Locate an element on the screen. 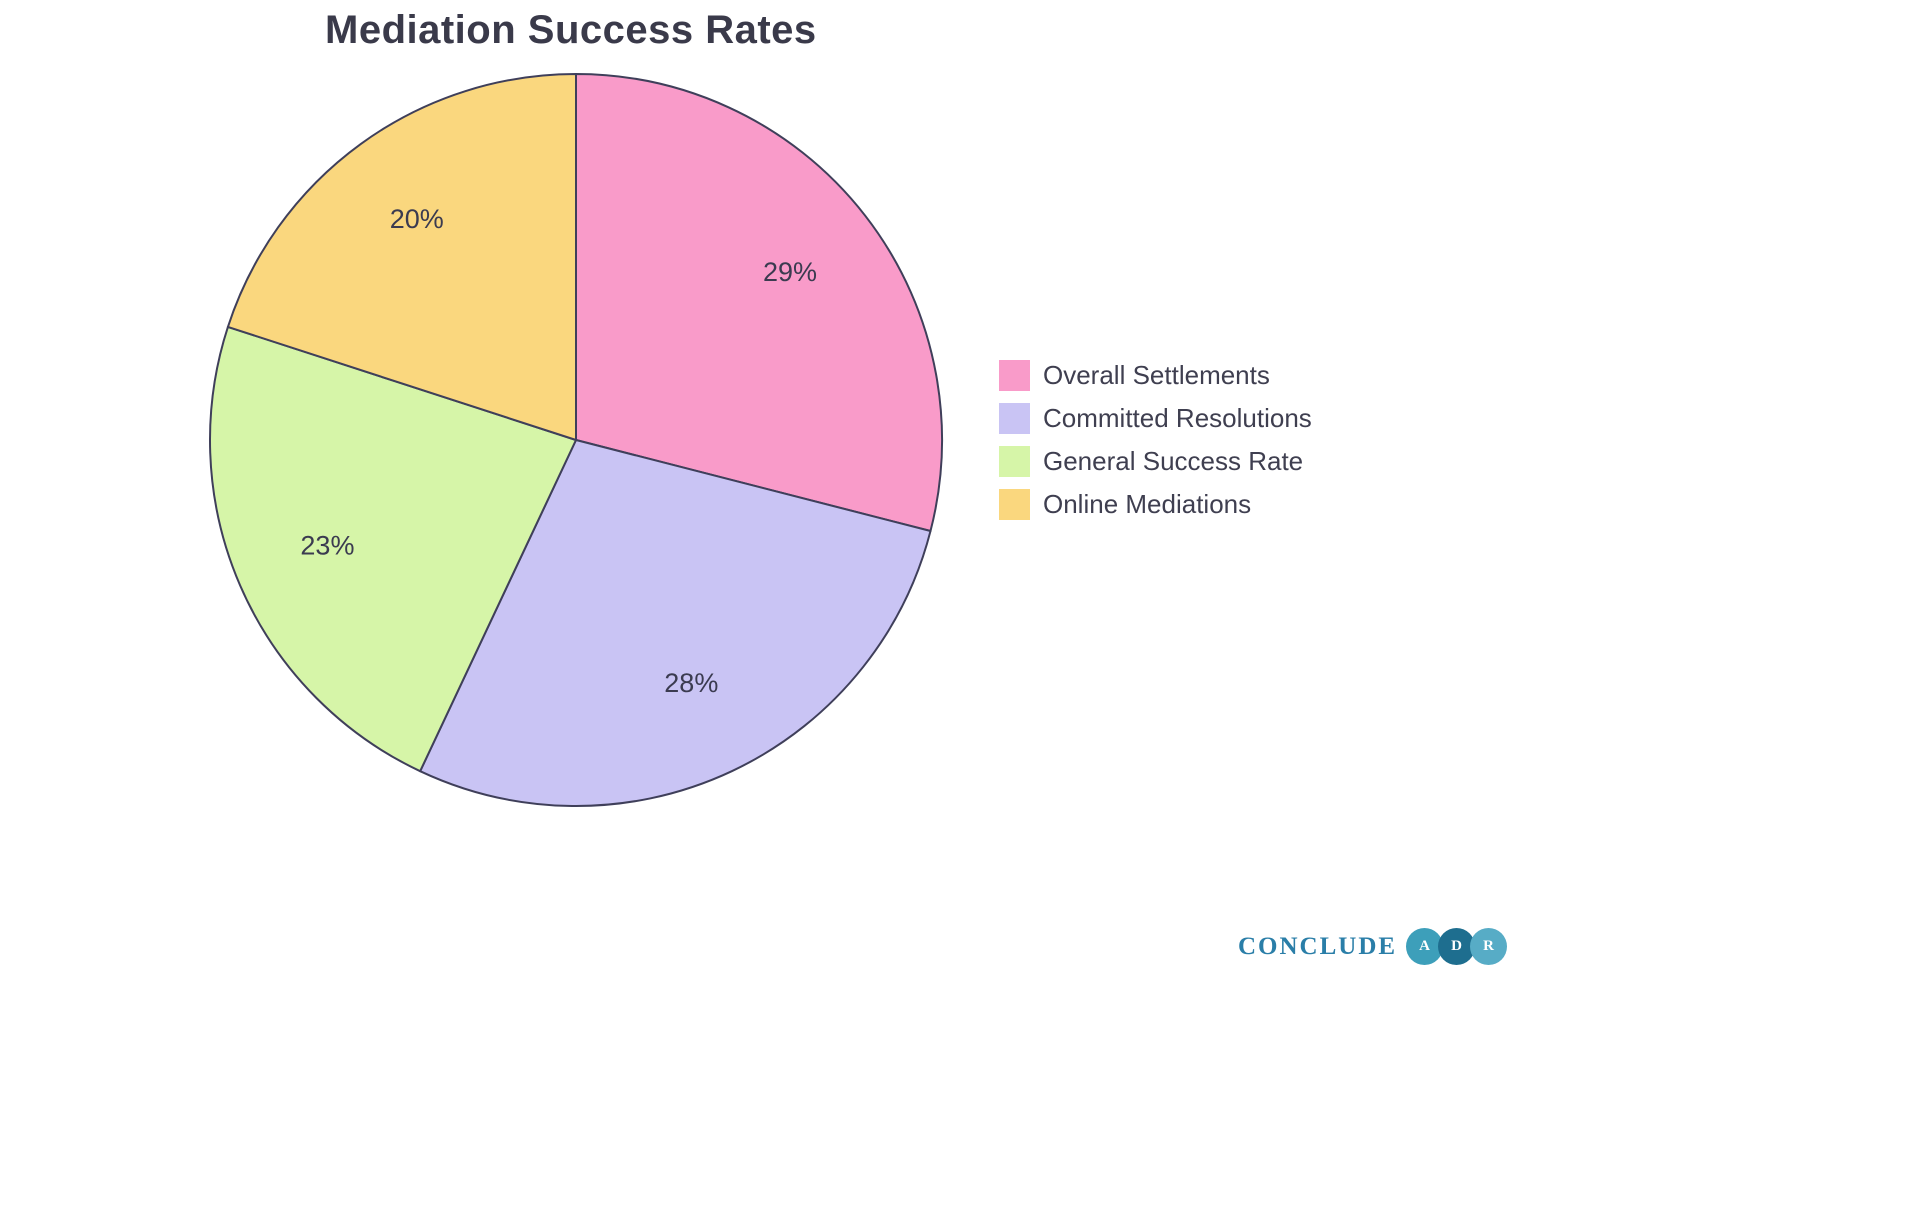 The width and height of the screenshot is (1920, 1215). chart-title: Mediation Success Rates is located at coordinates (571, 30).